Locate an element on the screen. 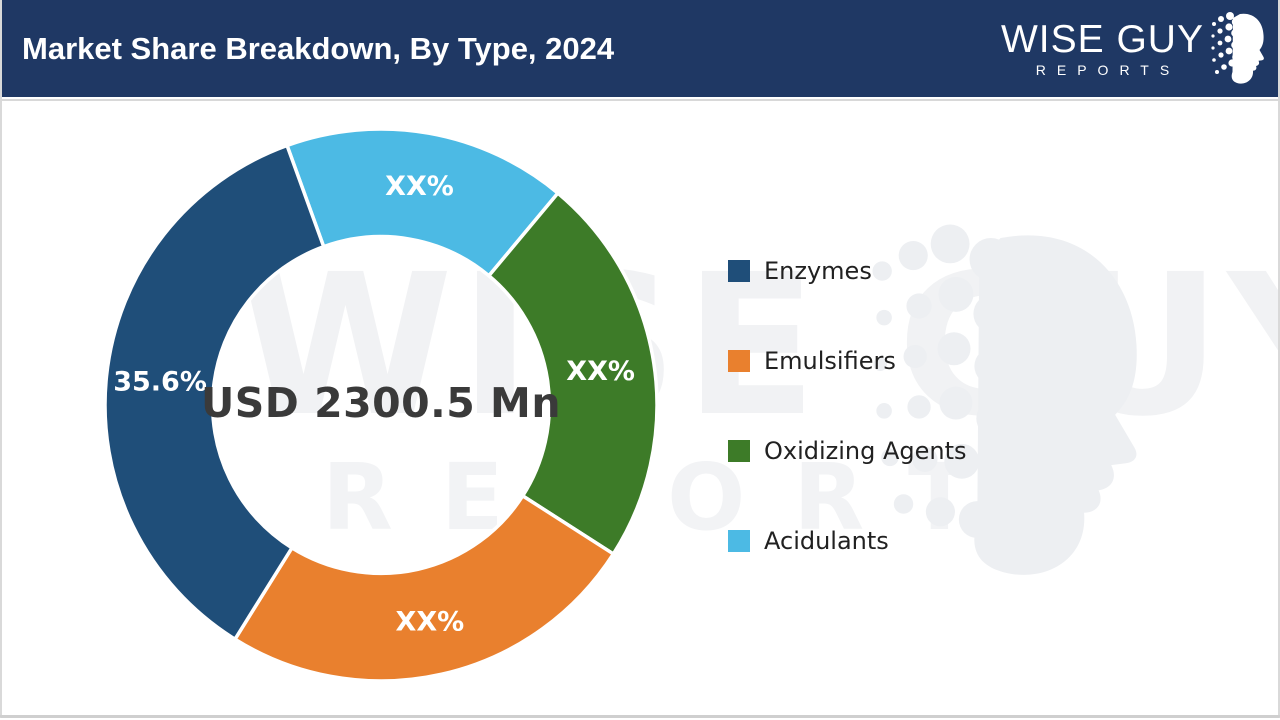 The height and width of the screenshot is (720, 1280). brand-logo: WISE GUY REPORTS is located at coordinates (1132, 49).